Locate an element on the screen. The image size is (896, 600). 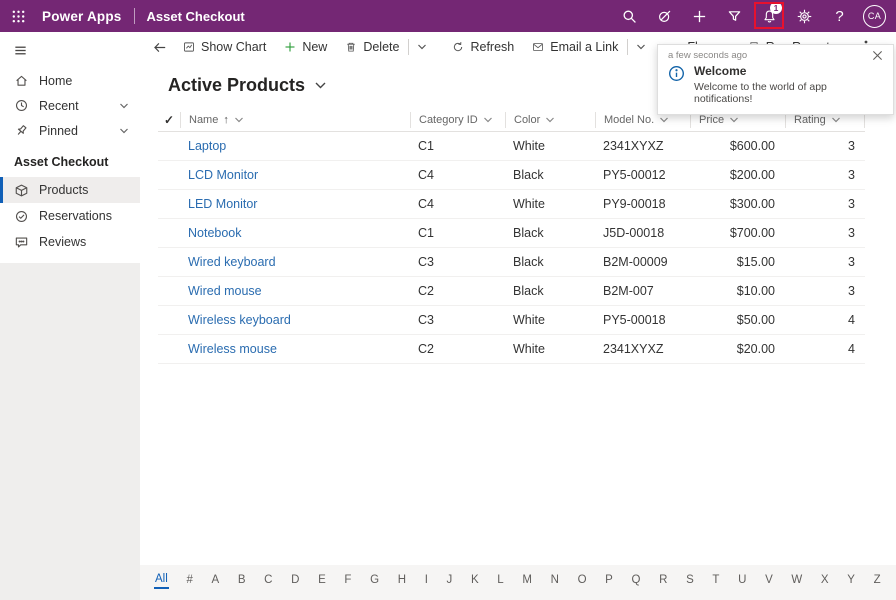
chart-icon is located at coordinates (189, 47).